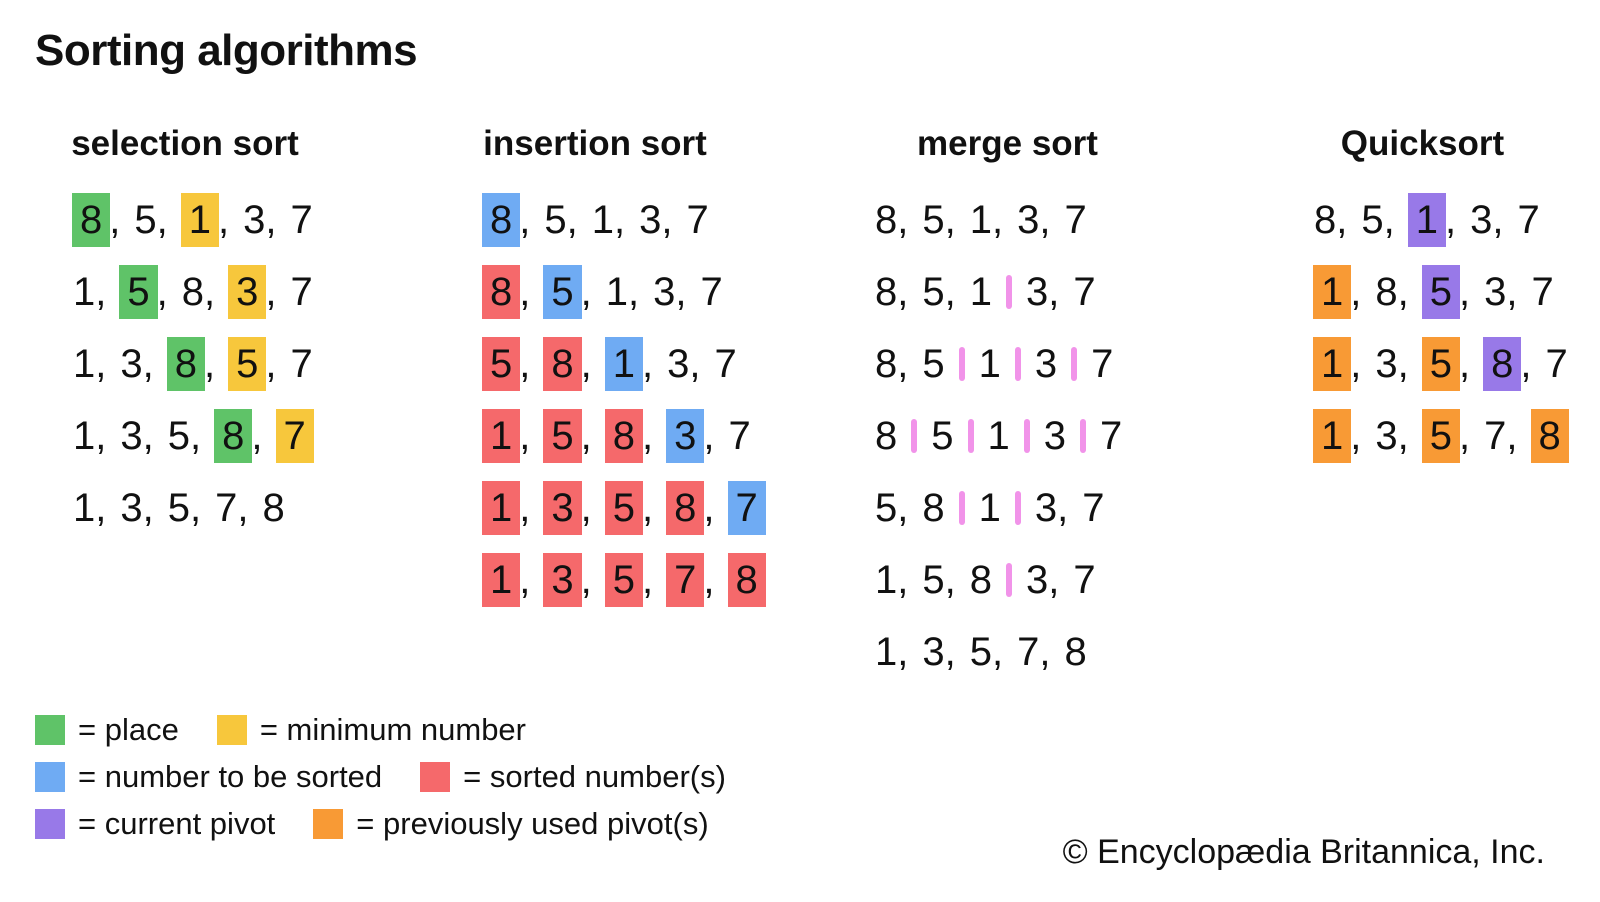 Image resolution: width=1600 pixels, height=902 pixels. Describe the element at coordinates (380, 776) in the screenshot. I see `legend-row: = number to be sorted = sorted number(s)` at that location.